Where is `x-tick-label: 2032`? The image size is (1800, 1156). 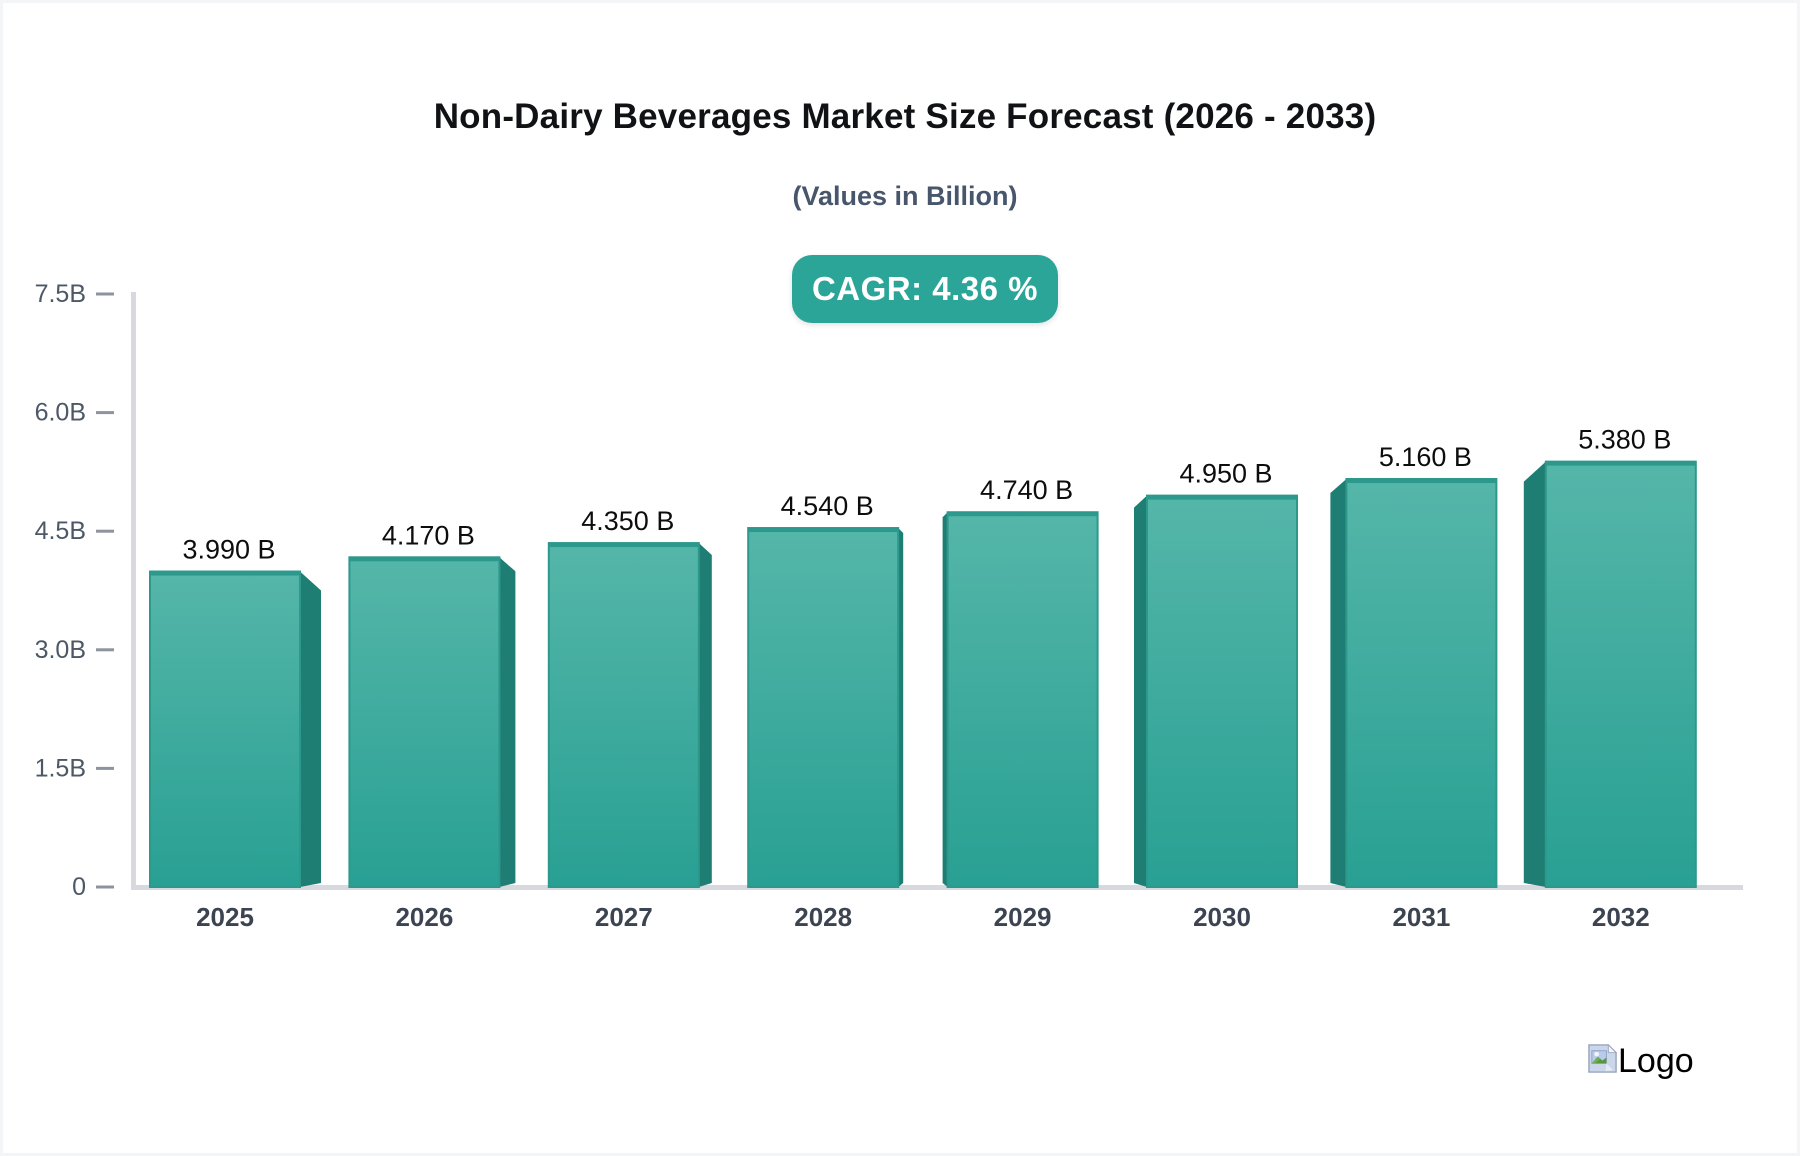 x-tick-label: 2032 is located at coordinates (1621, 917).